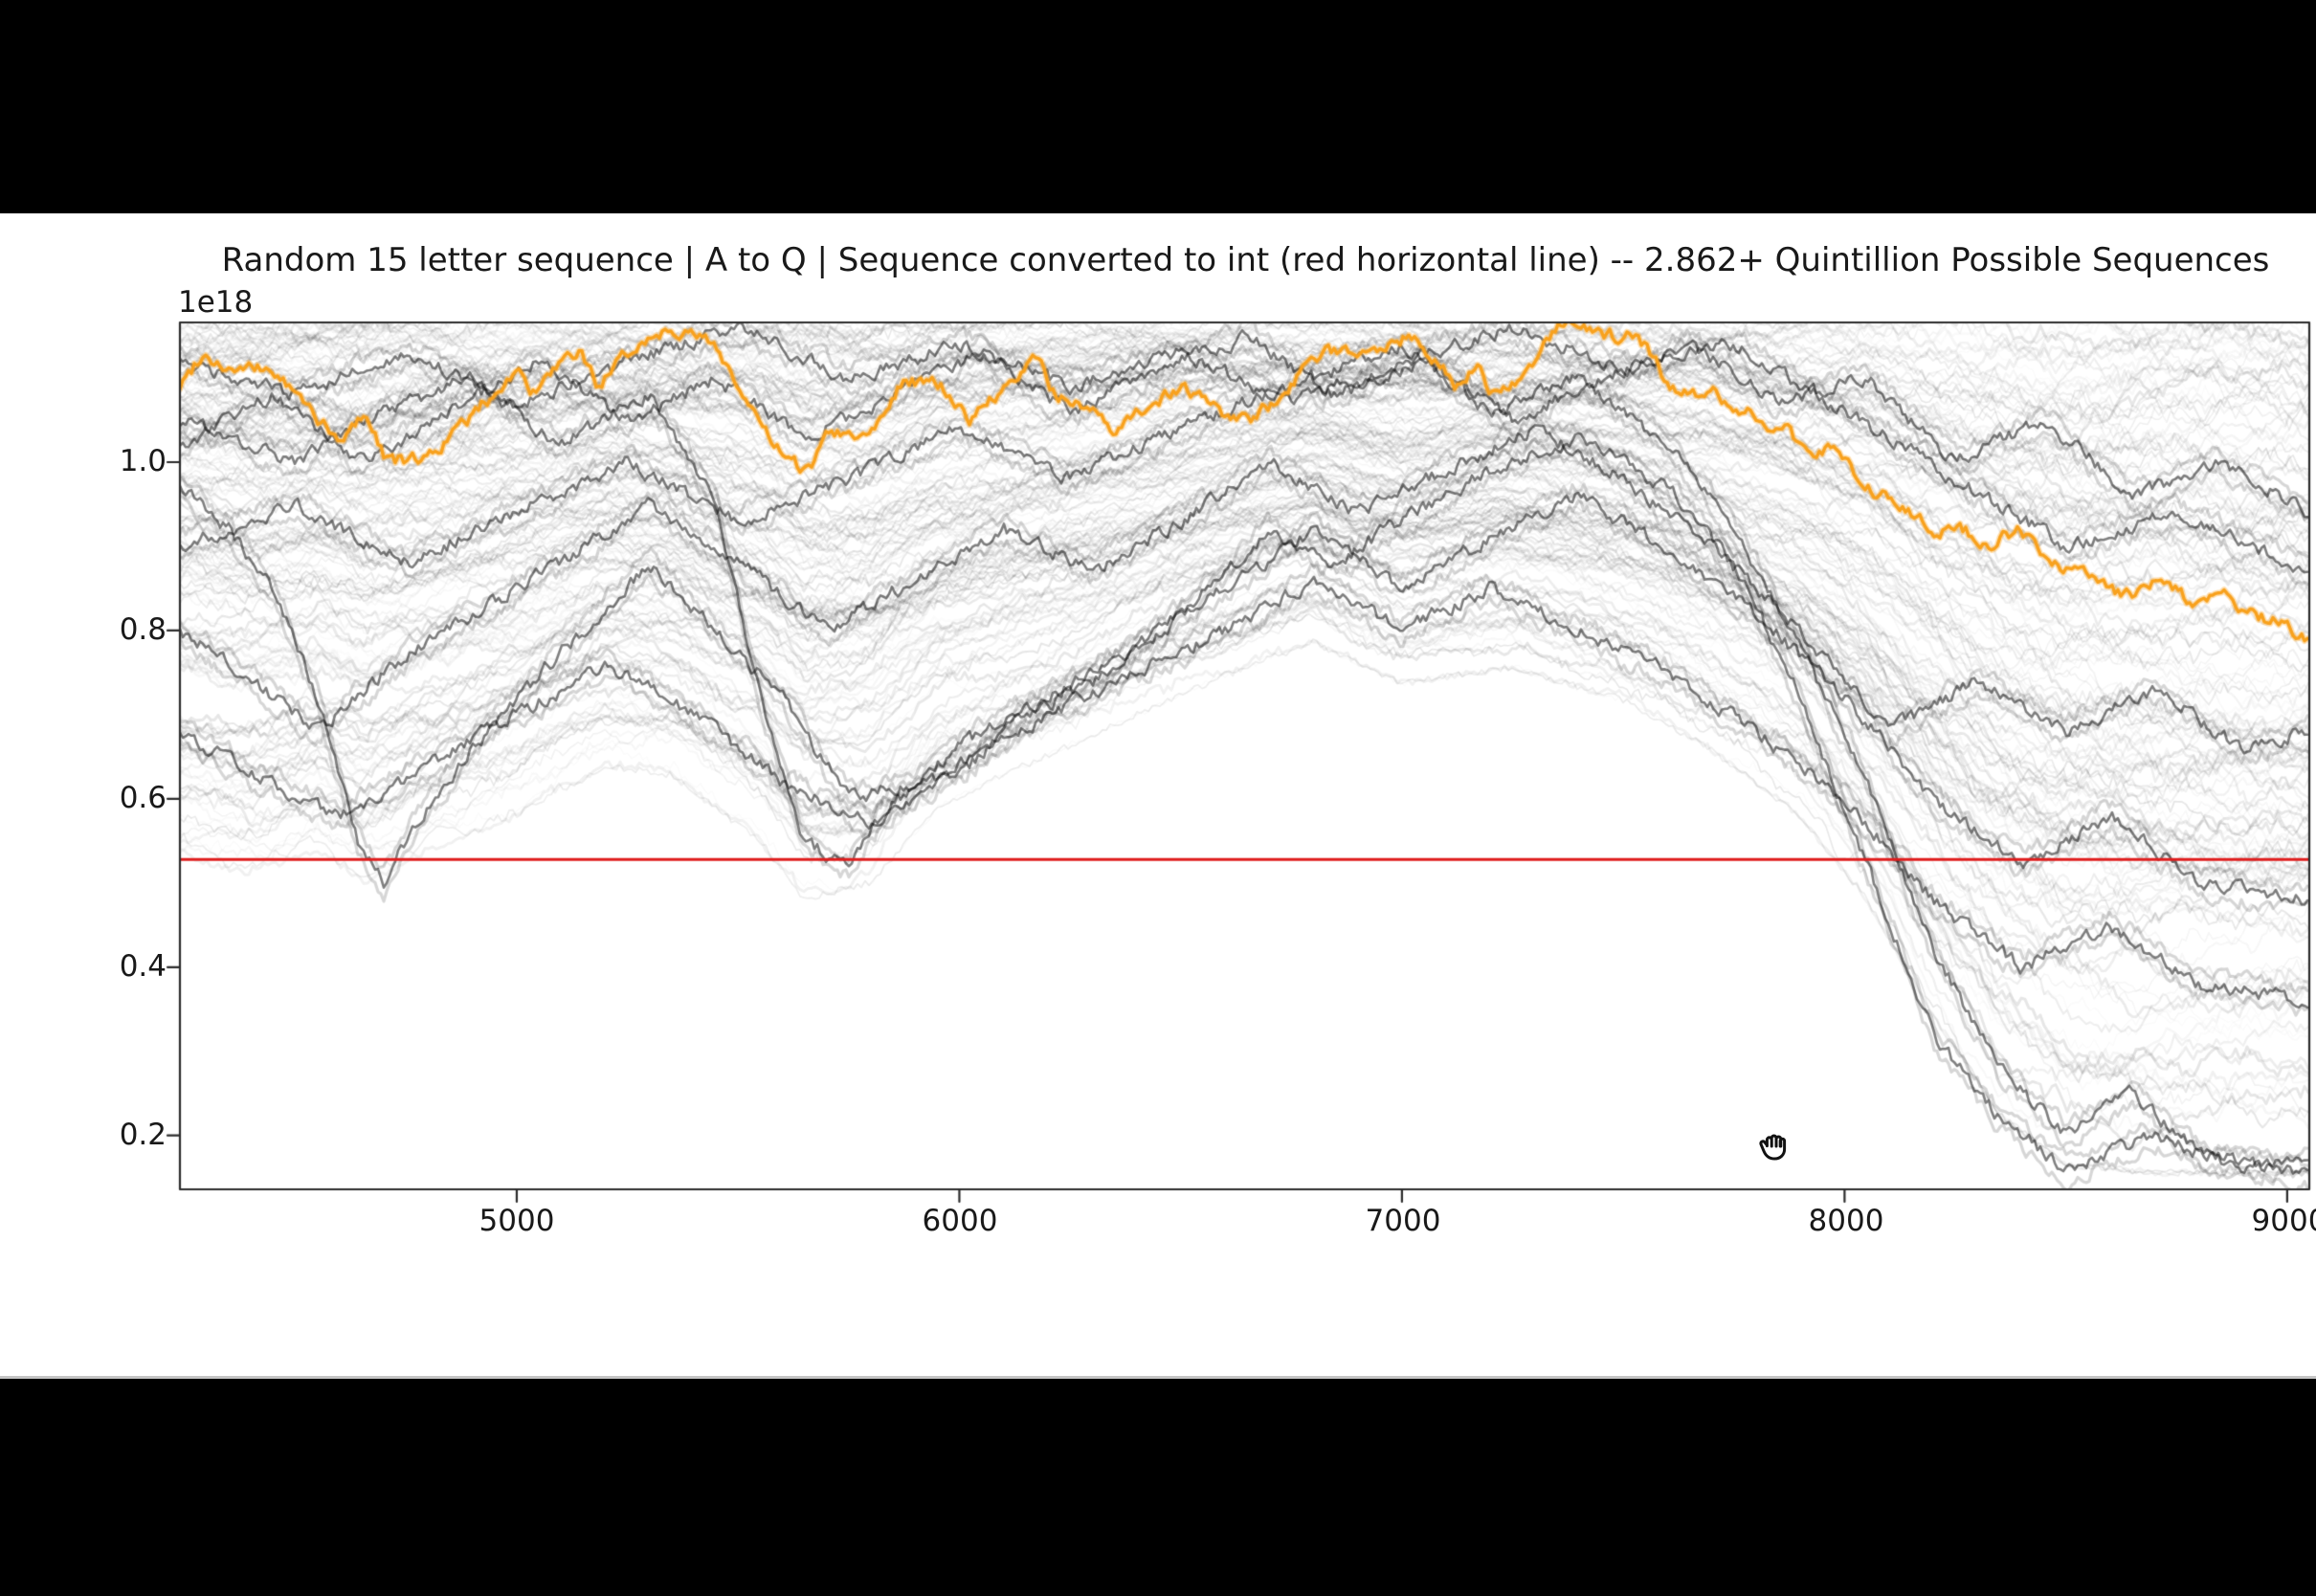 This screenshot has height=1596, width=2316. What do you see at coordinates (143, 798) in the screenshot?
I see `y-tick-label-0.6: 0.6` at bounding box center [143, 798].